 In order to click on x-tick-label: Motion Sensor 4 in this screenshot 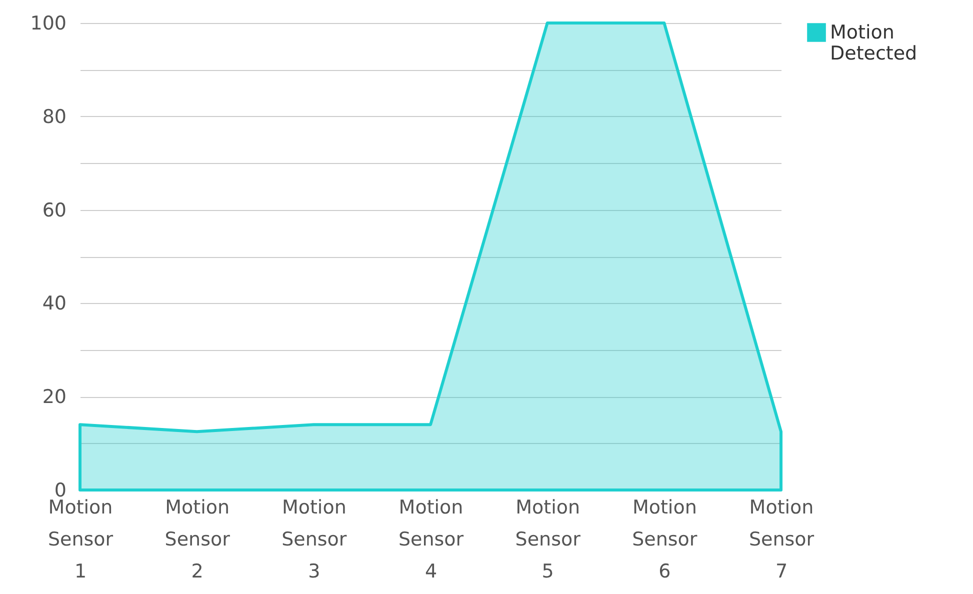, I will do `click(431, 539)`.